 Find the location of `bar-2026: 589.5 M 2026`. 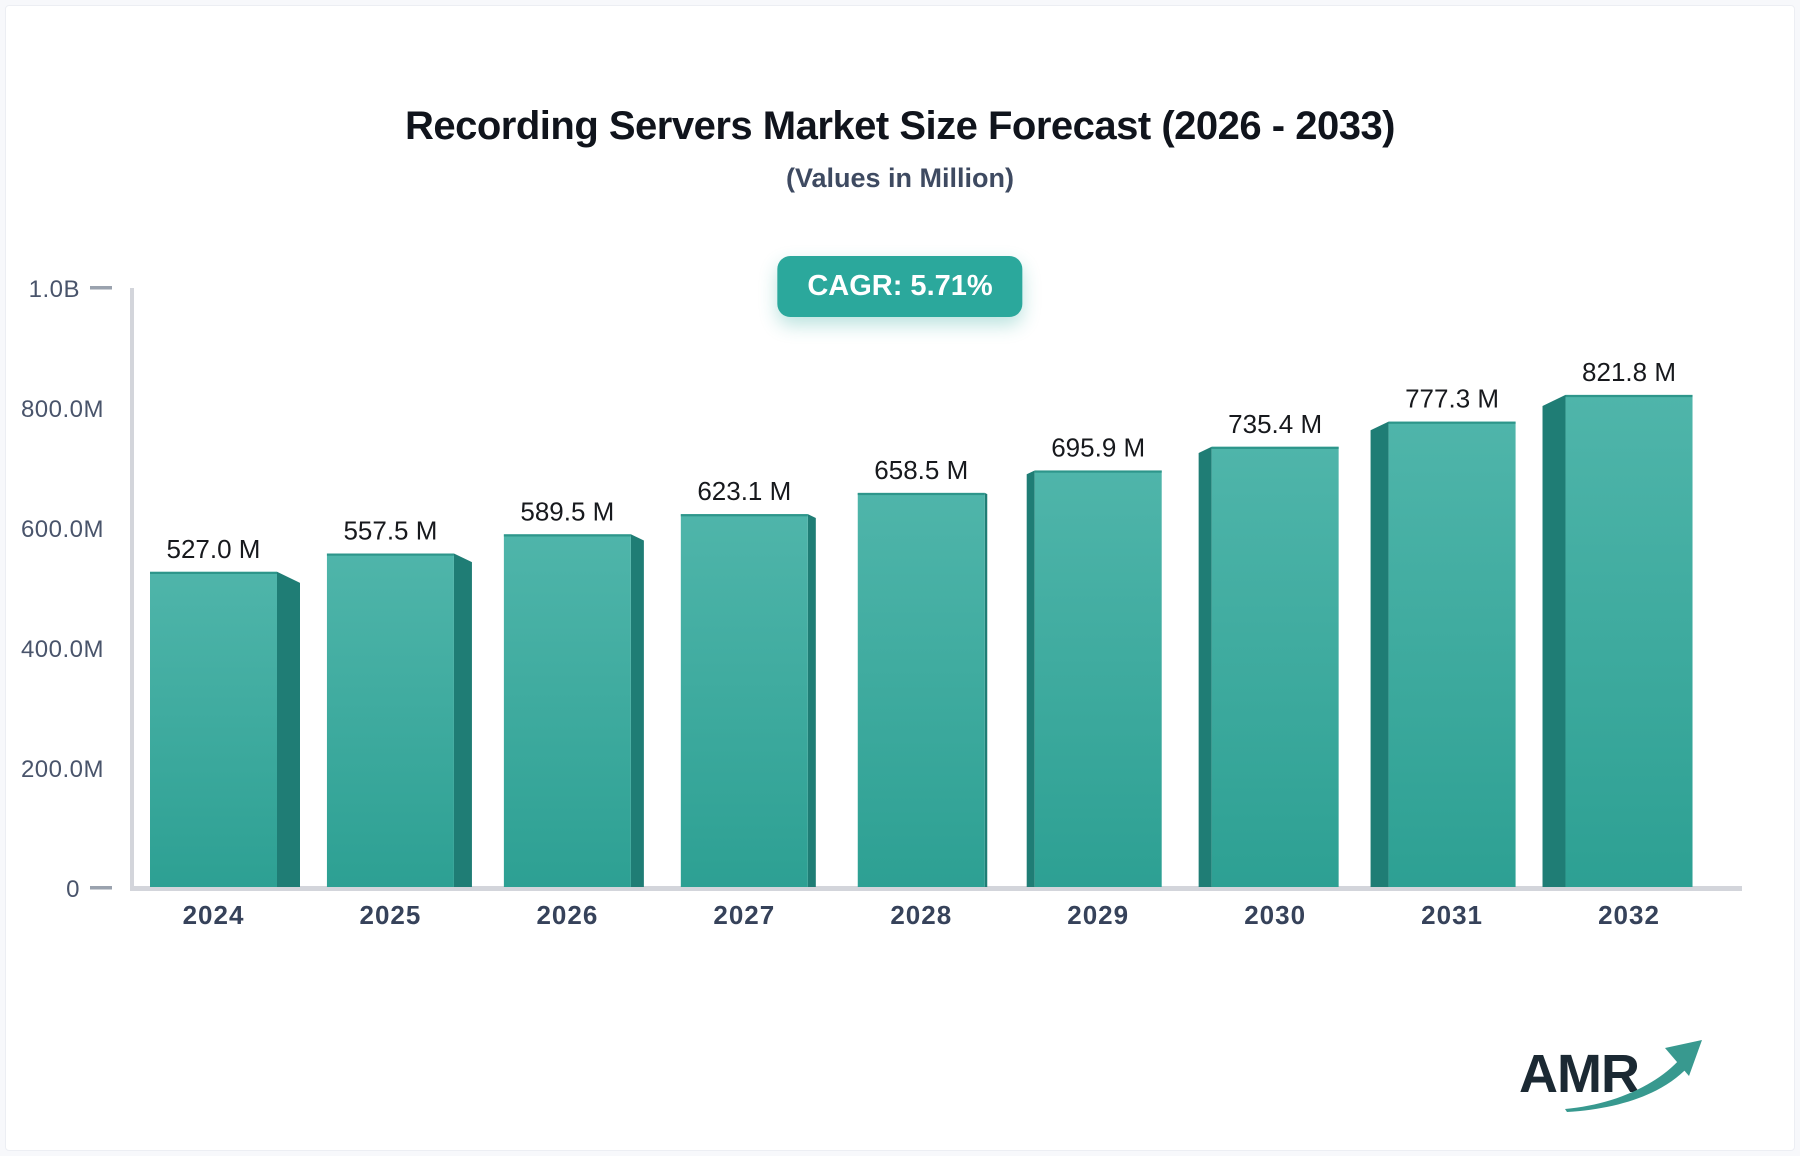

bar-2026: 589.5 M 2026 is located at coordinates (573, 713).